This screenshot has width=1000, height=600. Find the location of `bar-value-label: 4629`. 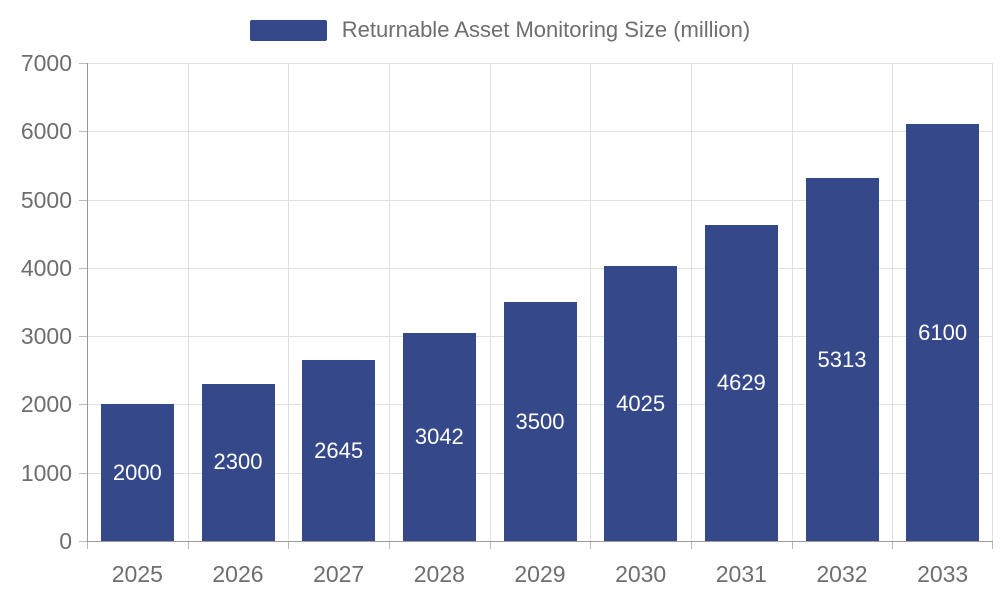

bar-value-label: 4629 is located at coordinates (741, 382).